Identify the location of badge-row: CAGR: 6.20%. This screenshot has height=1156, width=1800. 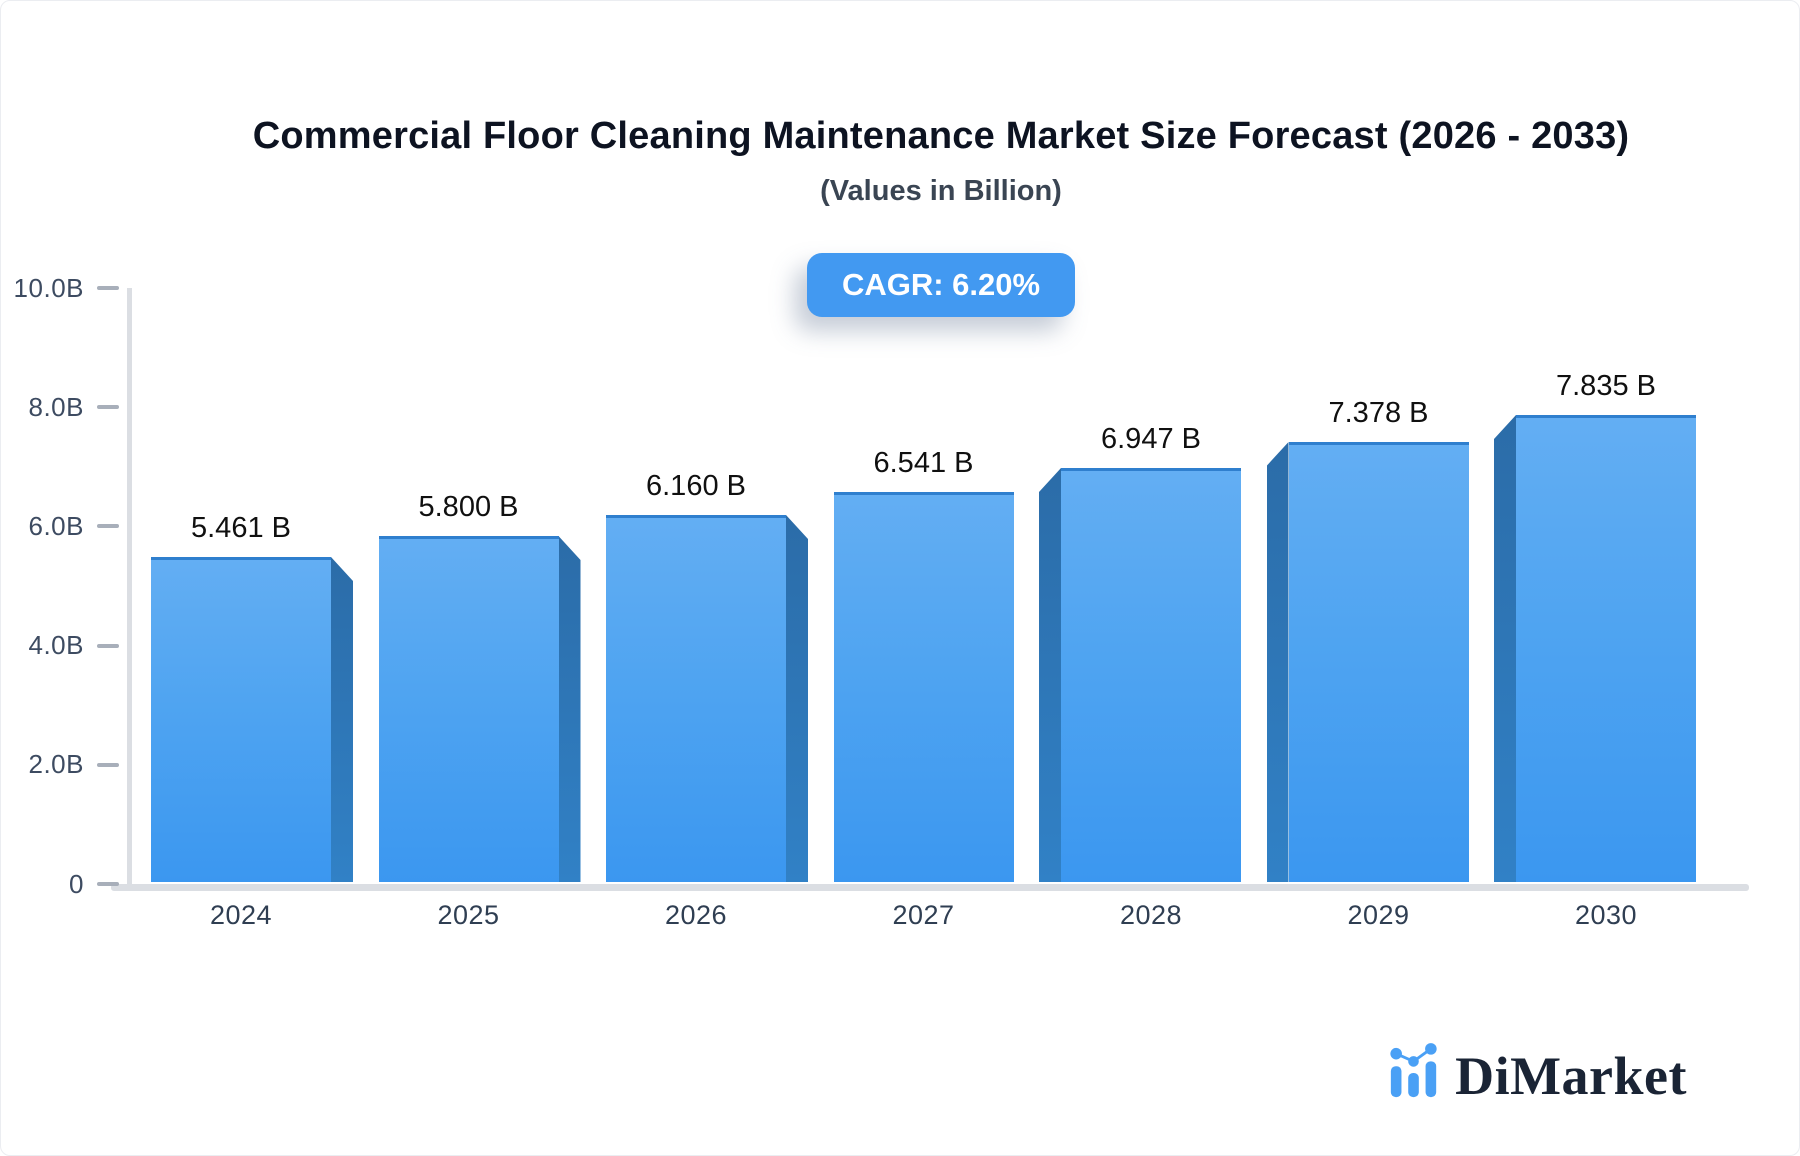
(941, 285).